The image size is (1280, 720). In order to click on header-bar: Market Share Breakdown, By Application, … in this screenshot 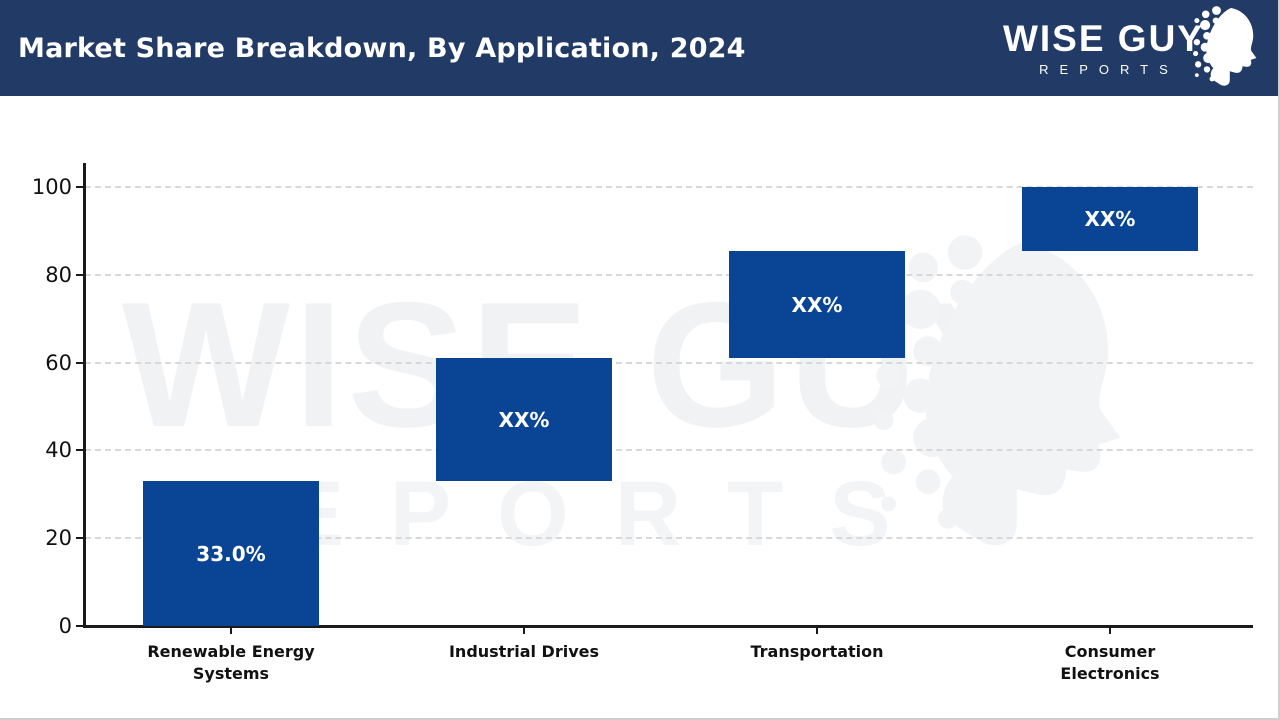, I will do `click(639, 48)`.